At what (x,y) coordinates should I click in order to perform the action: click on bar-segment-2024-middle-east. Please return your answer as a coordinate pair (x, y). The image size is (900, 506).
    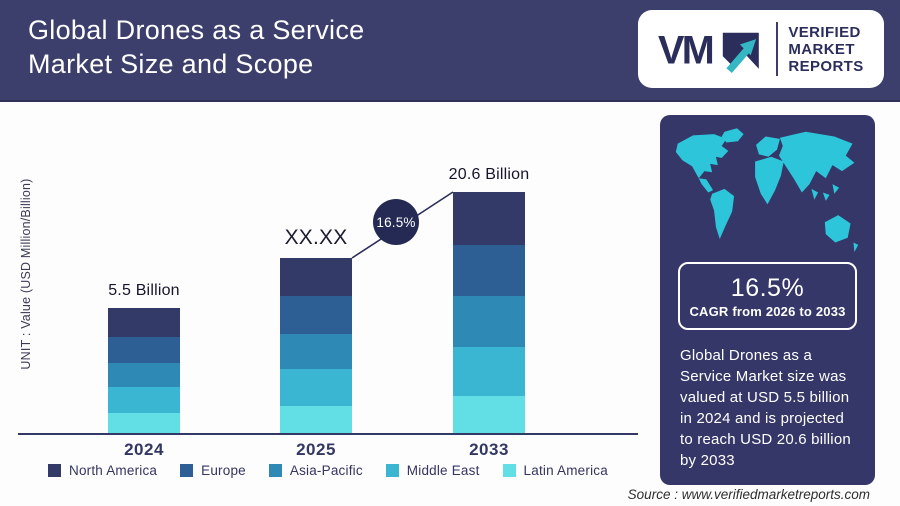
    Looking at the image, I should click on (144, 400).